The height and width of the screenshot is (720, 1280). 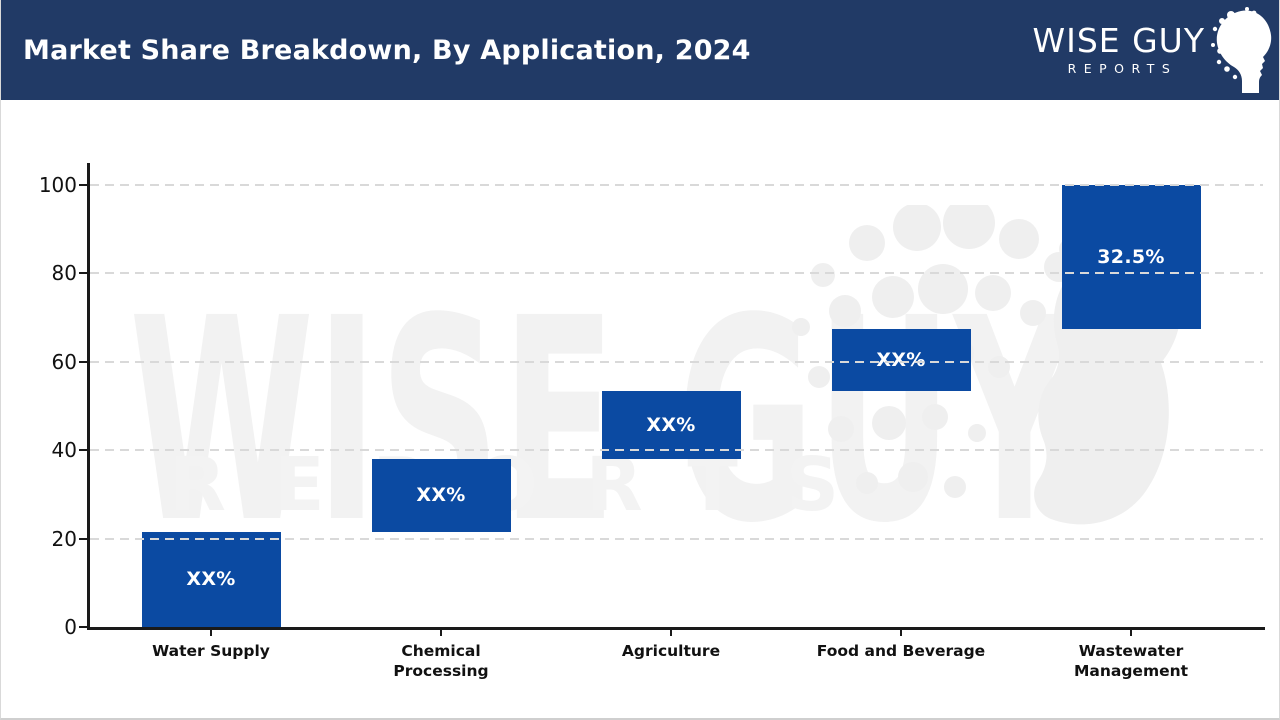 What do you see at coordinates (70, 627) in the screenshot?
I see `y-tick-label: 0` at bounding box center [70, 627].